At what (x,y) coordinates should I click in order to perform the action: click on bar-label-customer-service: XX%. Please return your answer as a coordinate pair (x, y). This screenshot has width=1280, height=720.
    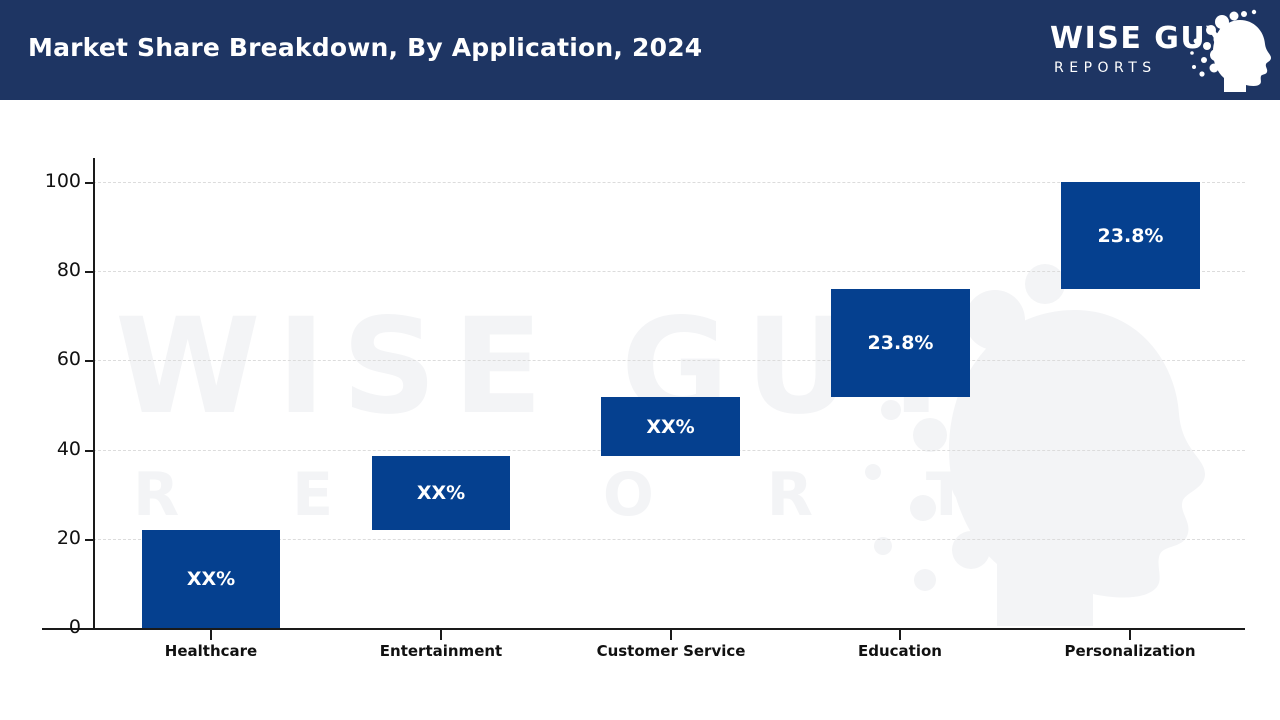
    Looking at the image, I should click on (670, 426).